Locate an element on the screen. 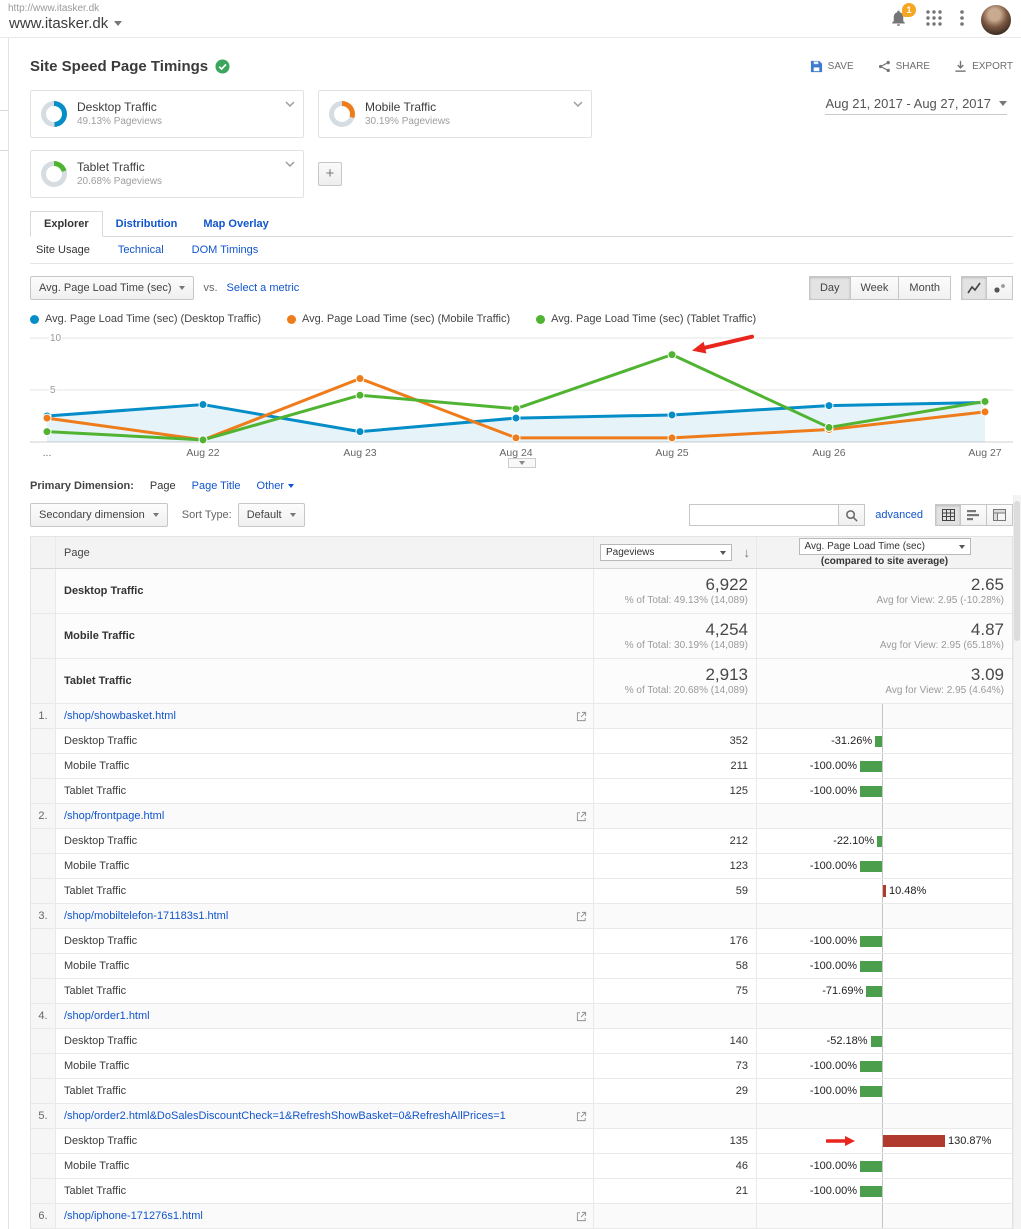  apps-grid-button is located at coordinates (934, 20).